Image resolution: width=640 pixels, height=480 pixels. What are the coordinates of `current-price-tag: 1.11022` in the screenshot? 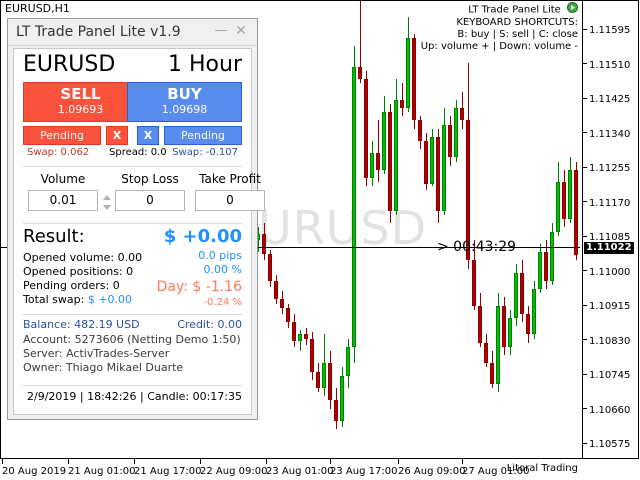 It's located at (609, 248).